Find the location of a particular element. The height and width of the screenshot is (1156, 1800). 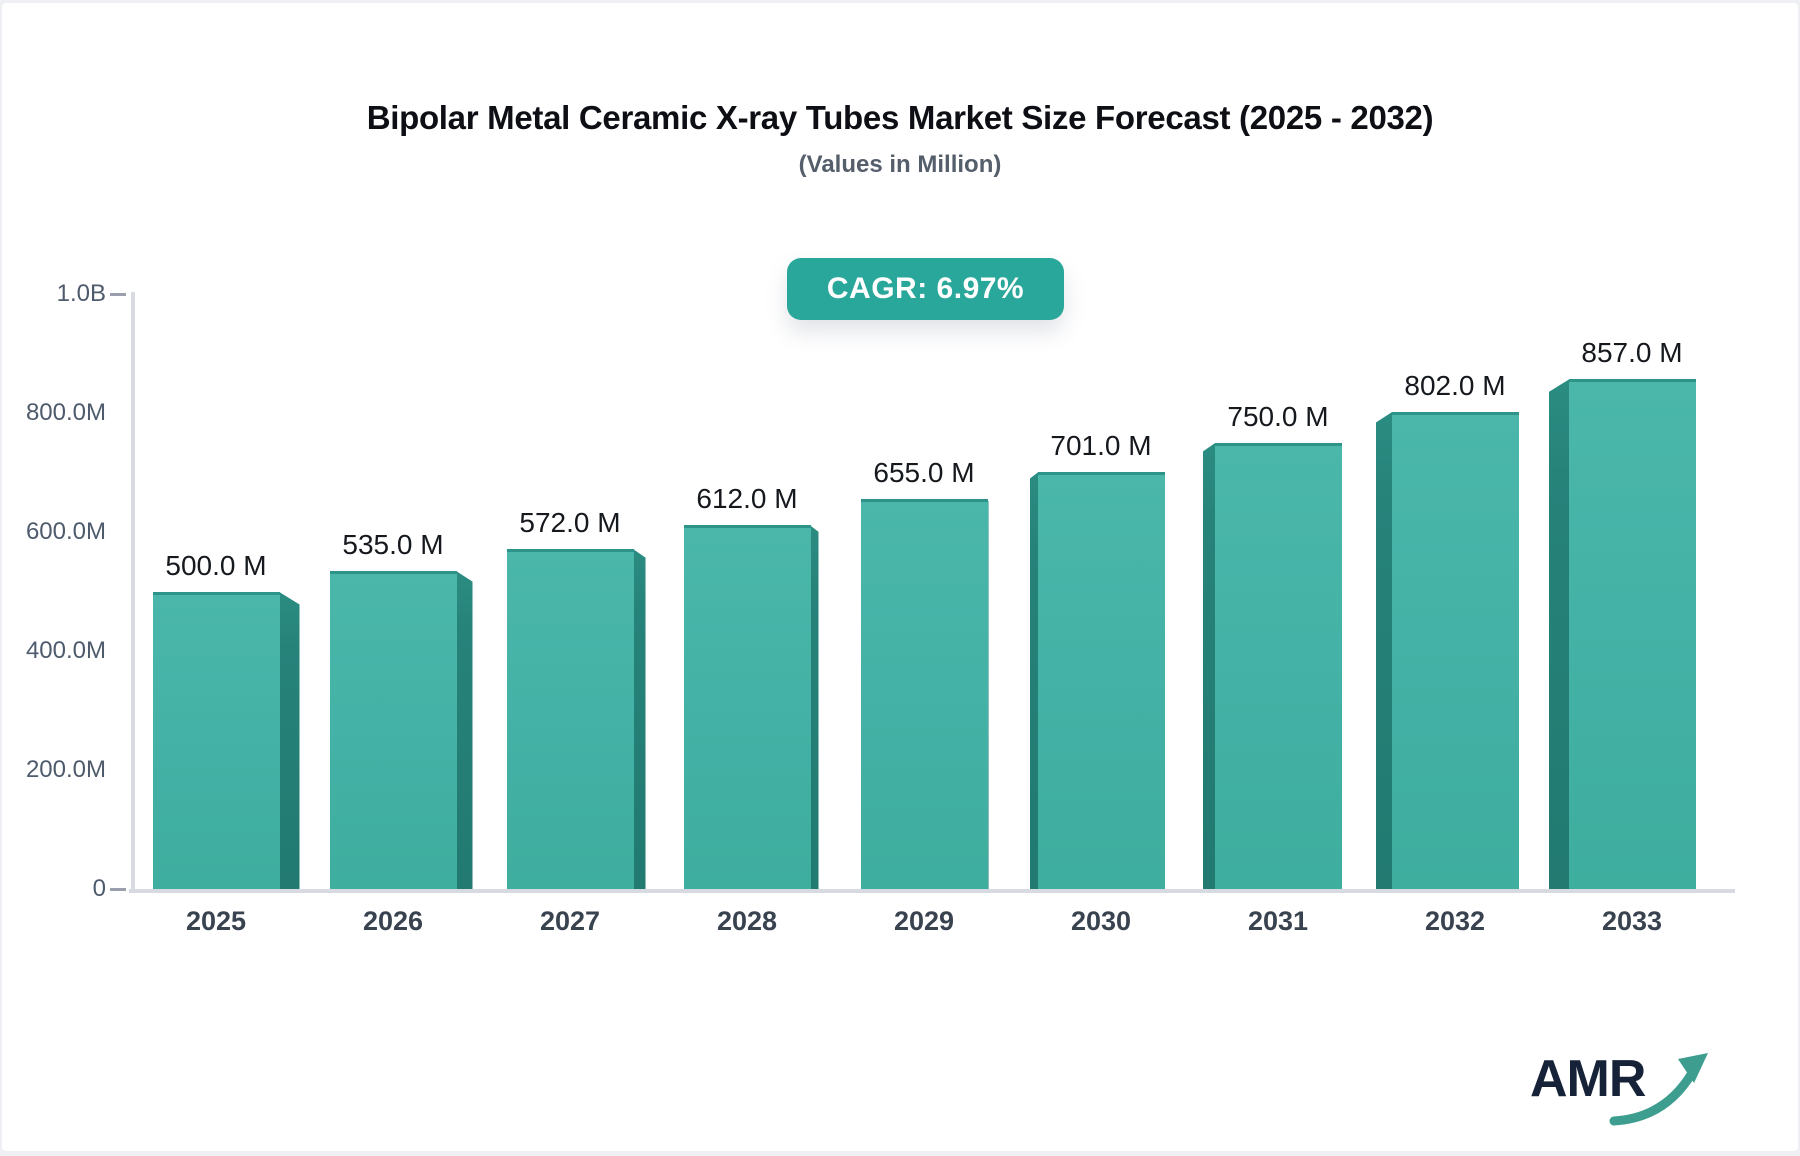

growth-arrow-icon is located at coordinates (1658, 1089).